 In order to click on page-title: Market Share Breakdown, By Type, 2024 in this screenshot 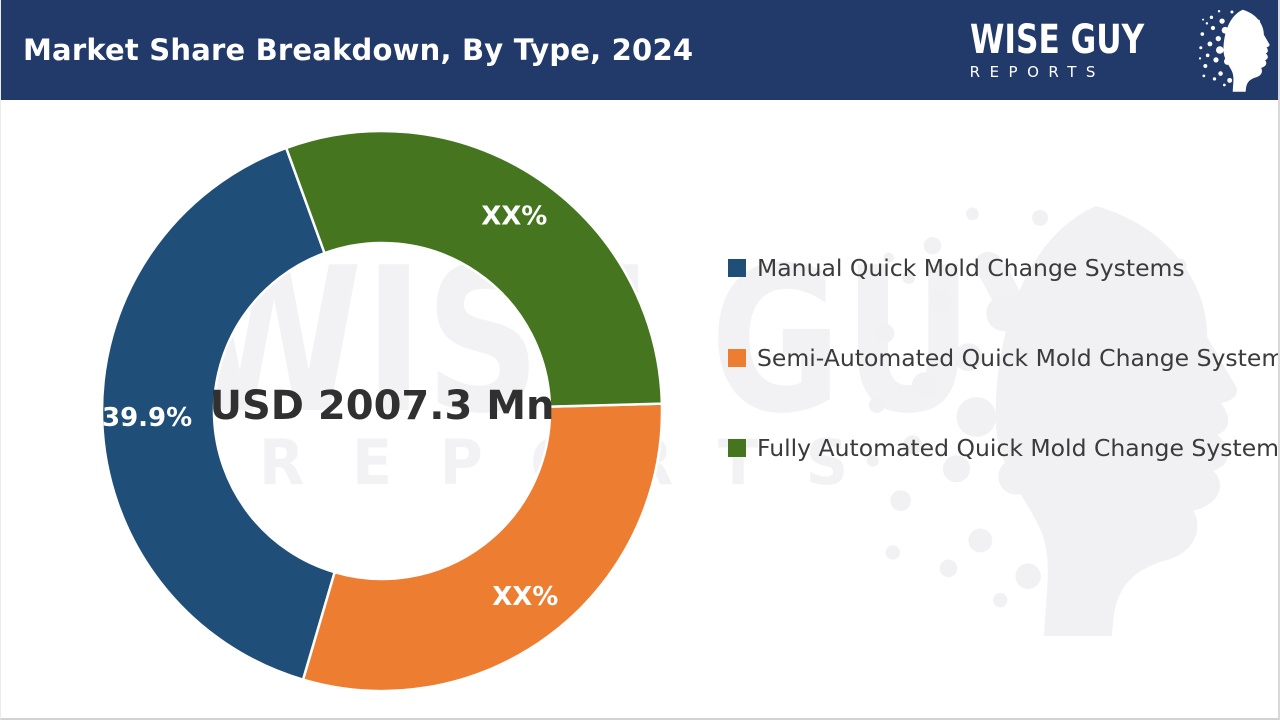, I will do `click(358, 50)`.